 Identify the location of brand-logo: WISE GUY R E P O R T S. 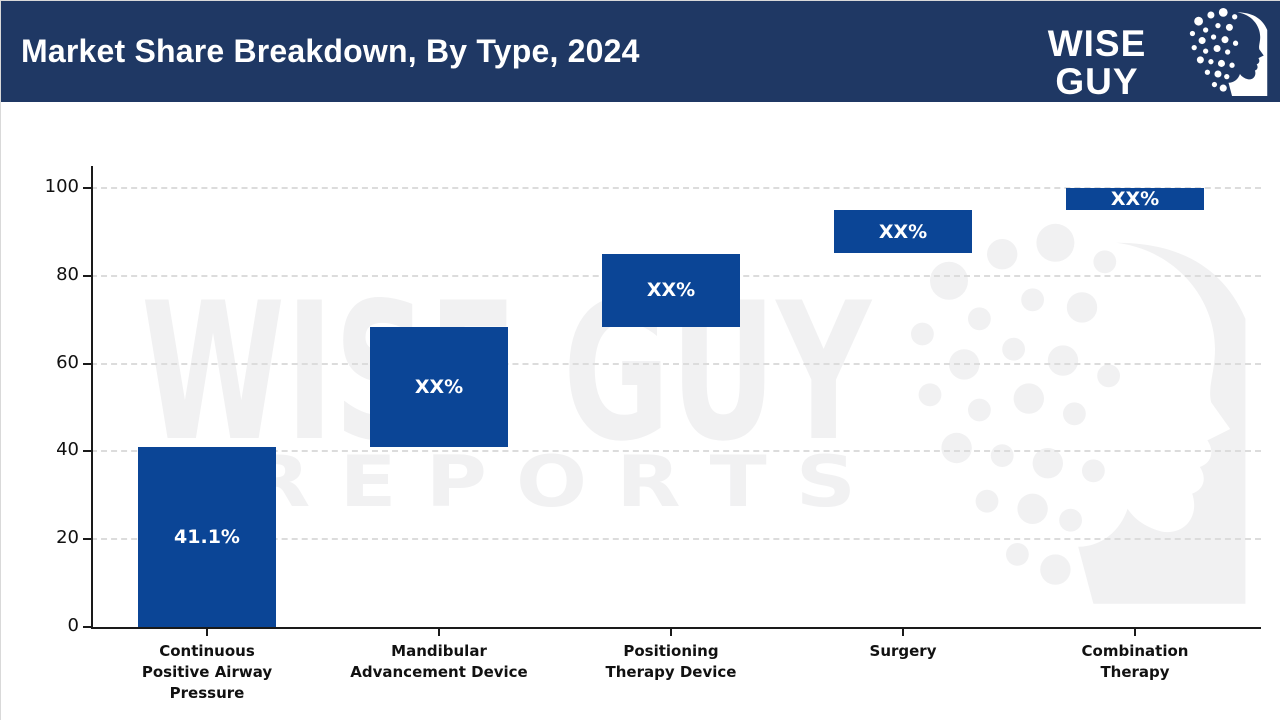
(1141, 66).